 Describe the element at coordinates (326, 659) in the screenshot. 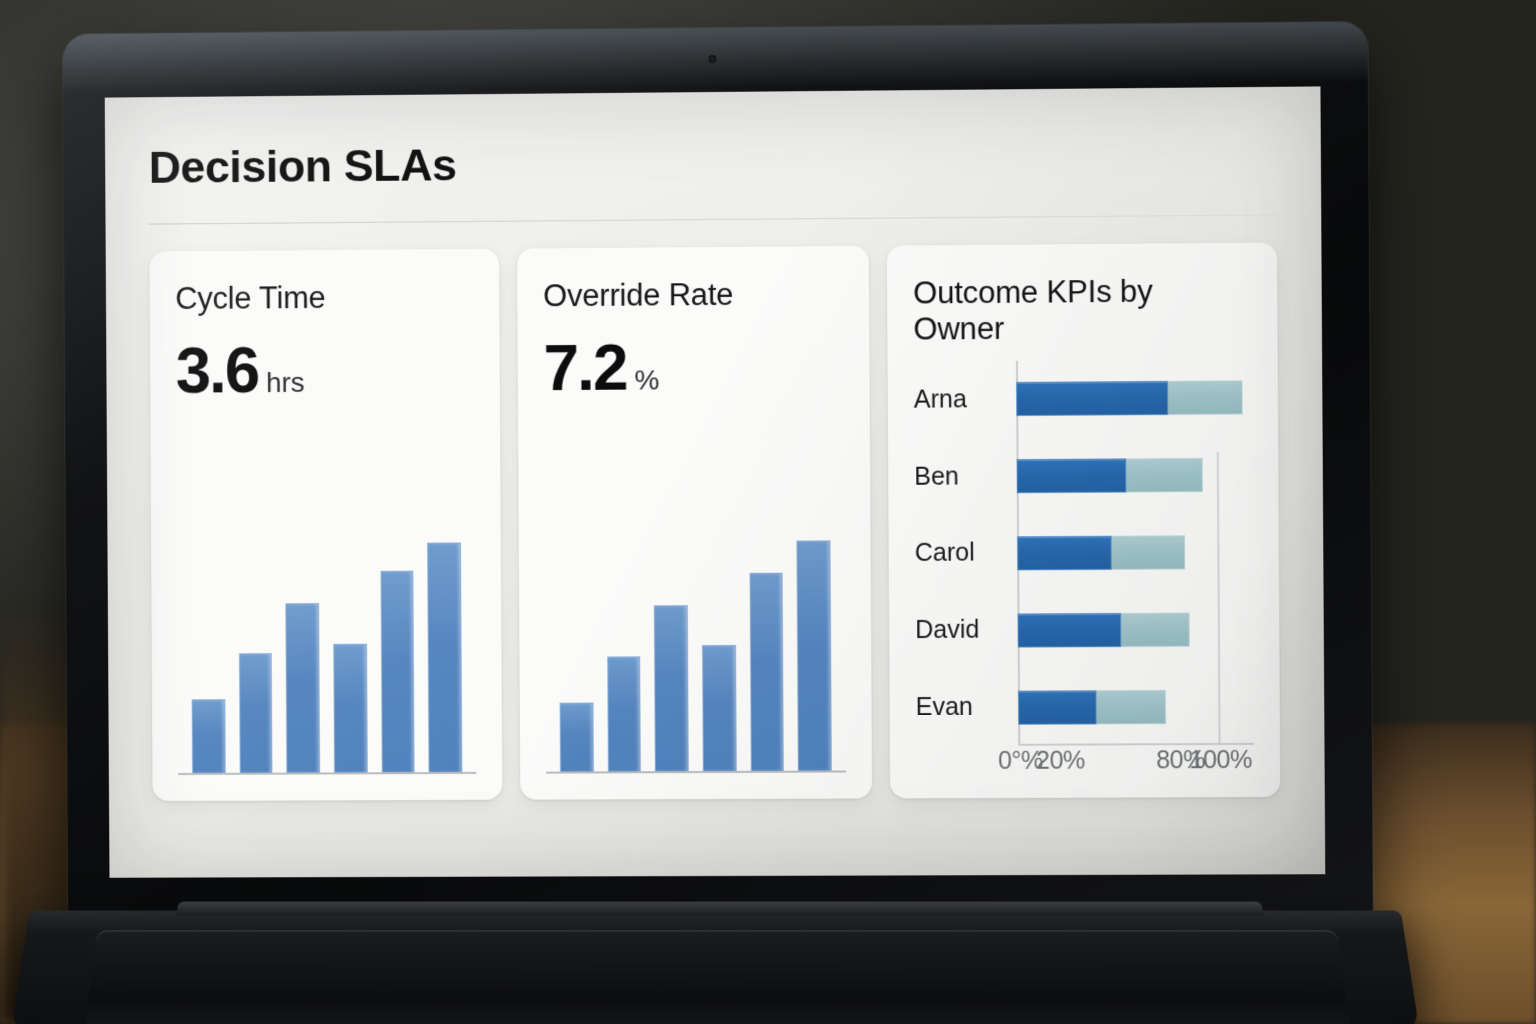

I see `sparkline-cycle-time` at that location.